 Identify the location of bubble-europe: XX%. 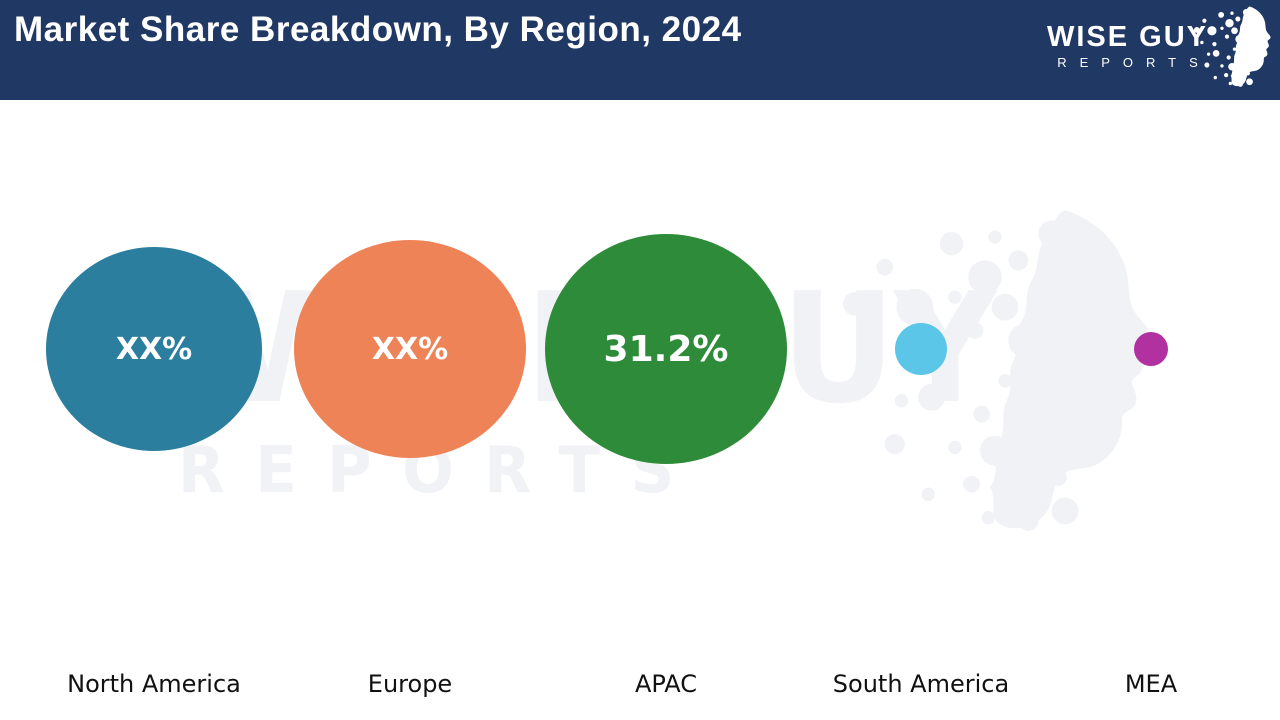
(410, 349).